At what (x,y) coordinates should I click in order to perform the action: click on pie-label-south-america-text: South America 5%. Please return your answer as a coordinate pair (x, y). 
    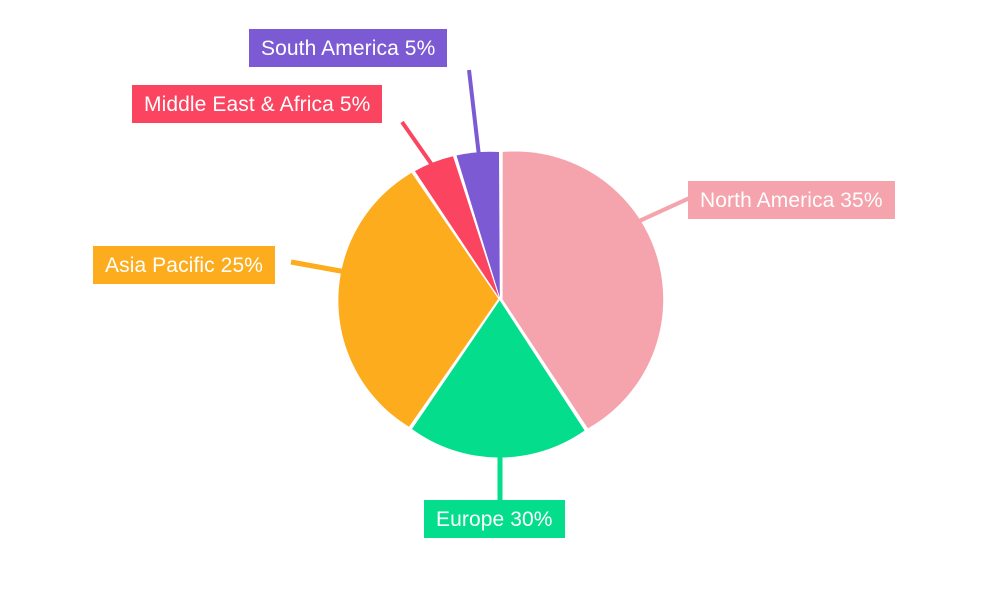
    Looking at the image, I should click on (348, 48).